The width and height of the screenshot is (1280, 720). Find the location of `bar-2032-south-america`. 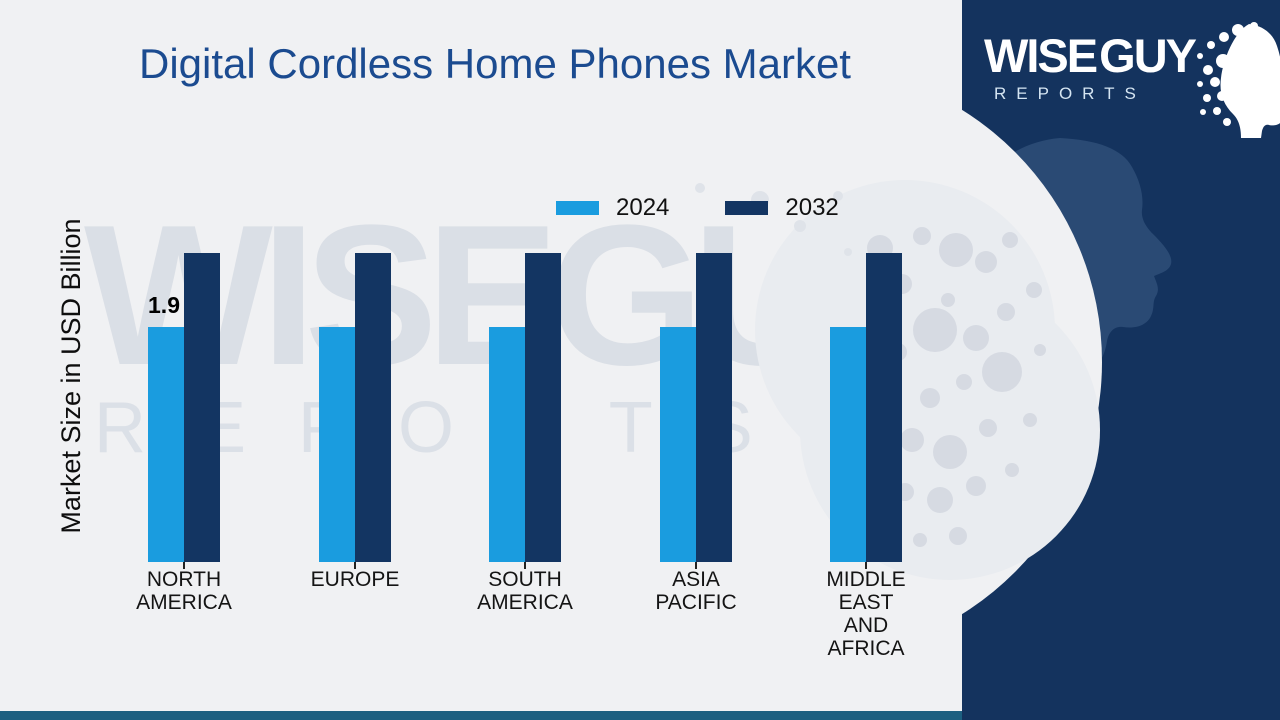

bar-2032-south-america is located at coordinates (543, 407).